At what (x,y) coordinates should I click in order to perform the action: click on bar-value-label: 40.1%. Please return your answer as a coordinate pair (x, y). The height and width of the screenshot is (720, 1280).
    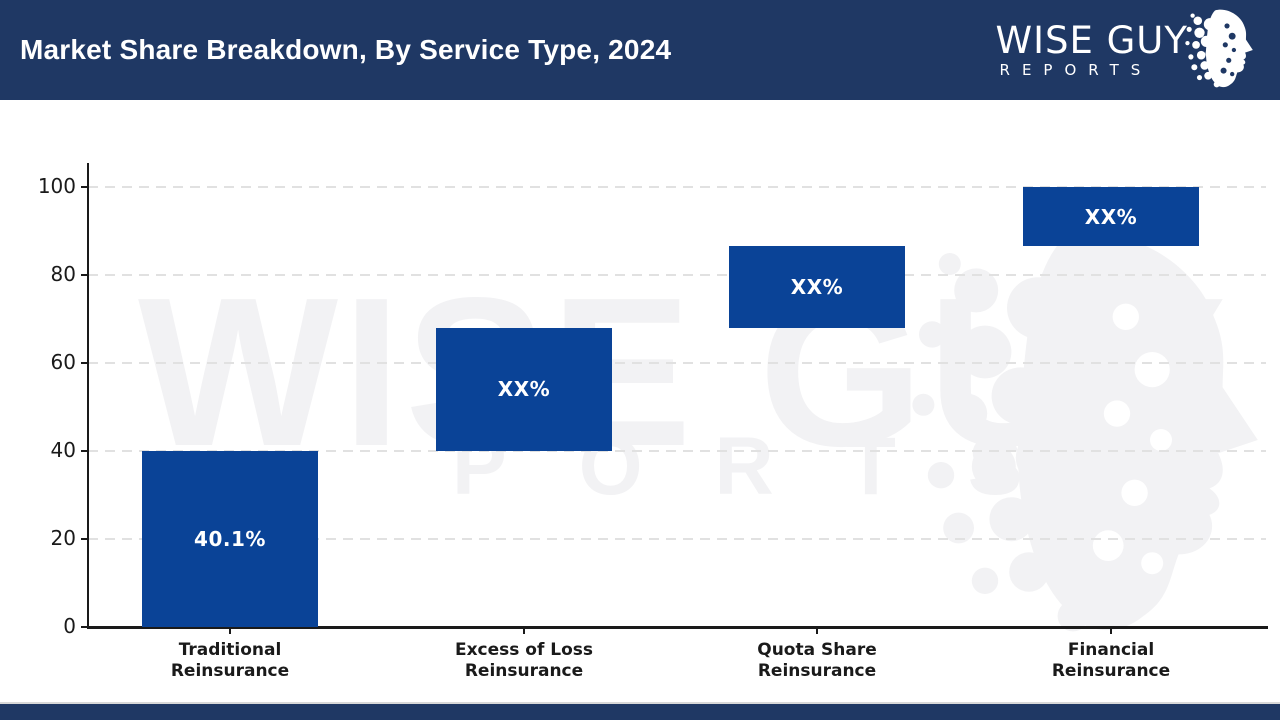
    Looking at the image, I should click on (230, 538).